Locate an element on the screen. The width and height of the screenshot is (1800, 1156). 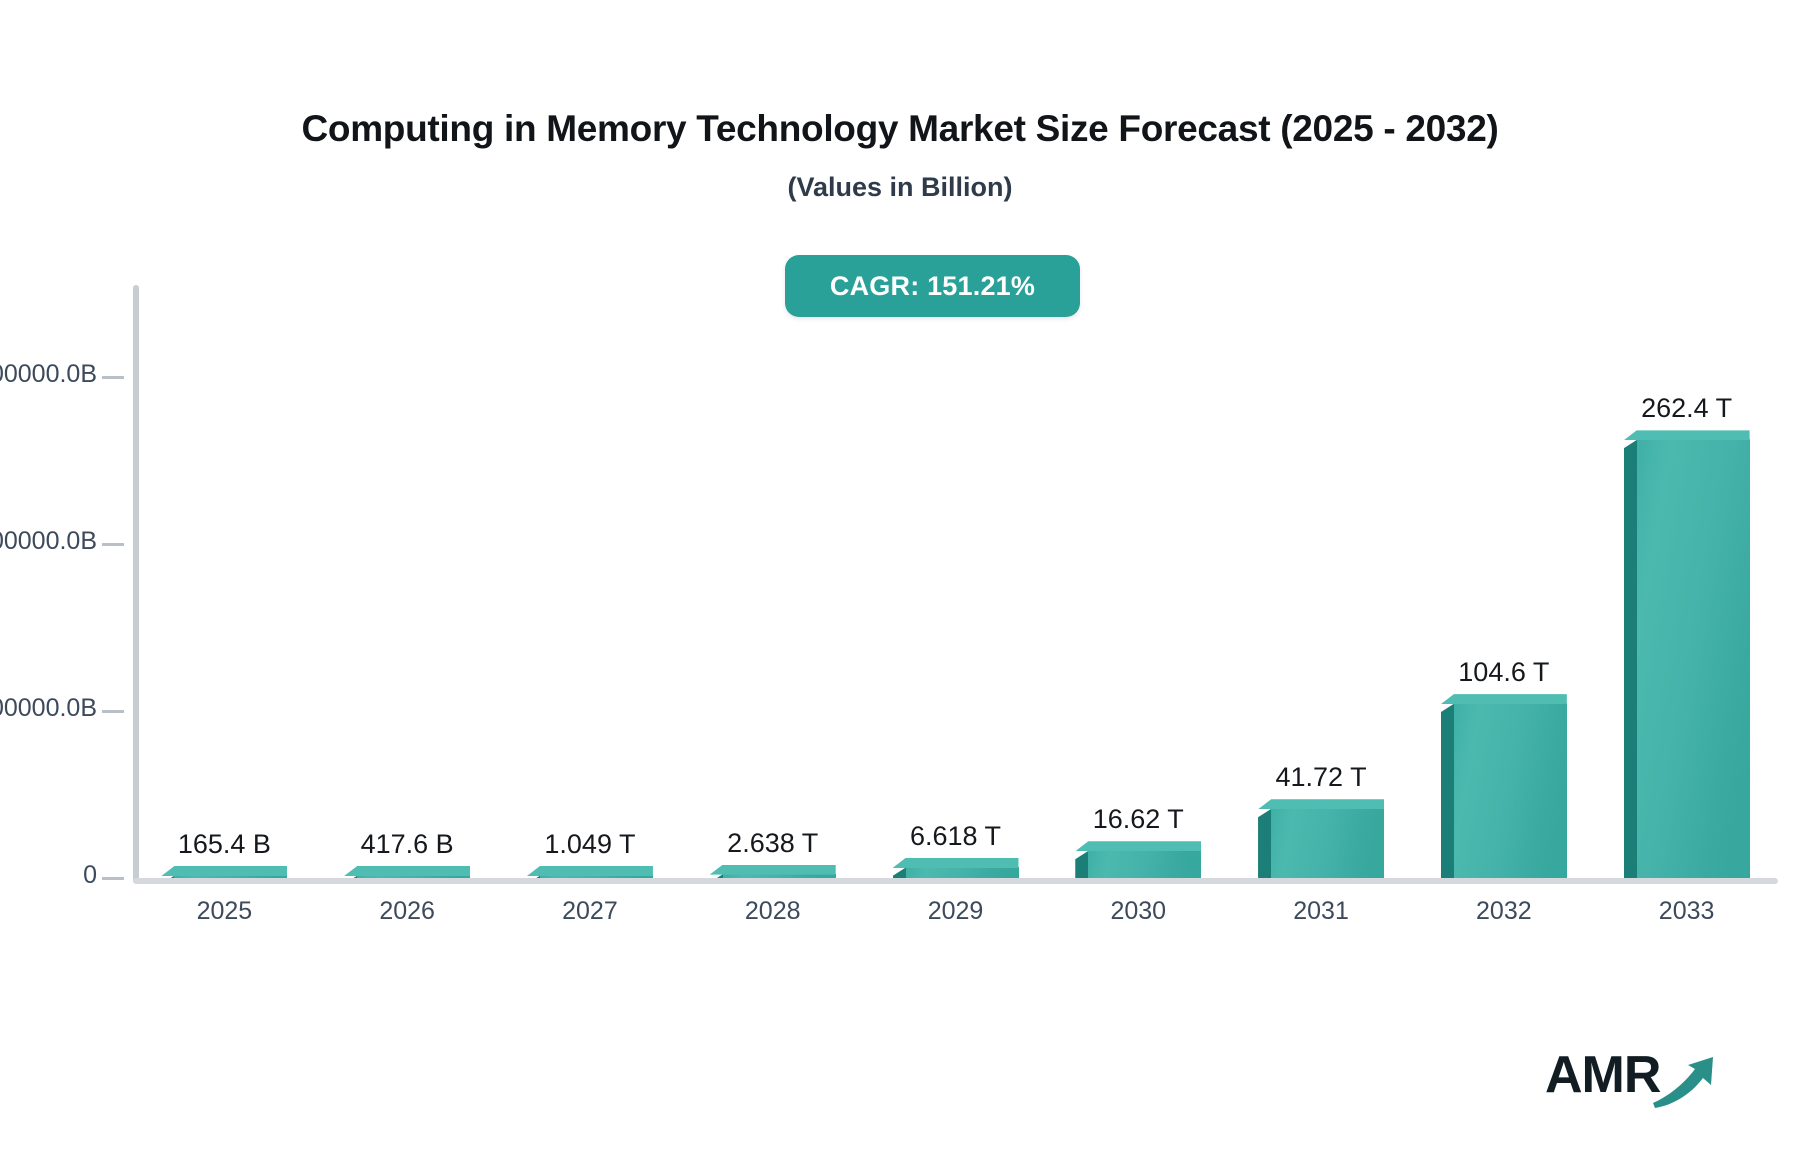
x-tick-label: 2025 is located at coordinates (224, 911).